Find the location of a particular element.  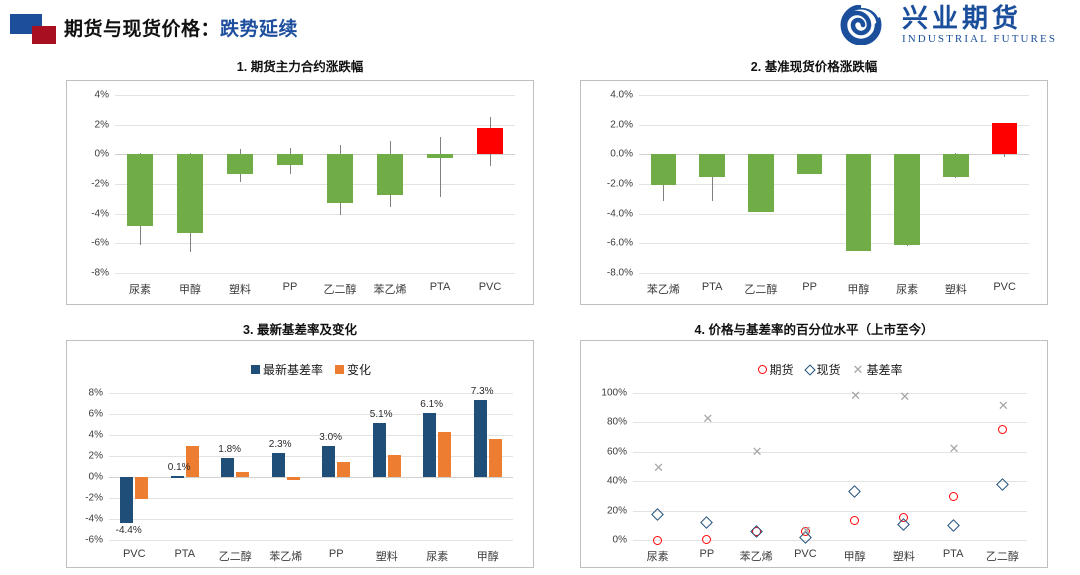

legend-item-变化: 变化 is located at coordinates (353, 369).